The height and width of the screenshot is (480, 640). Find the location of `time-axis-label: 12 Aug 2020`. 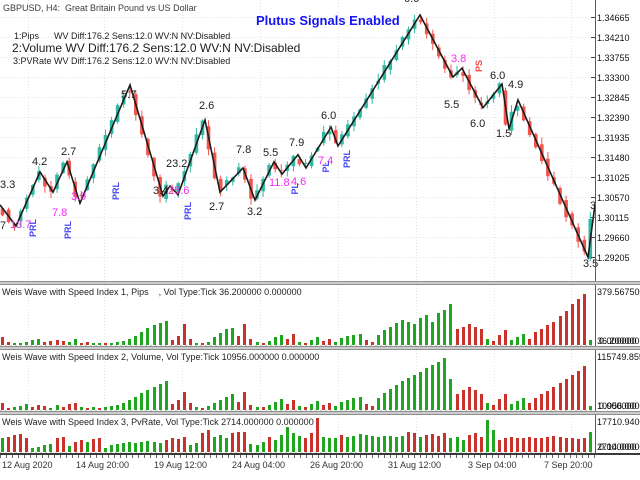

time-axis-label: 12 Aug 2020 is located at coordinates (27, 465).